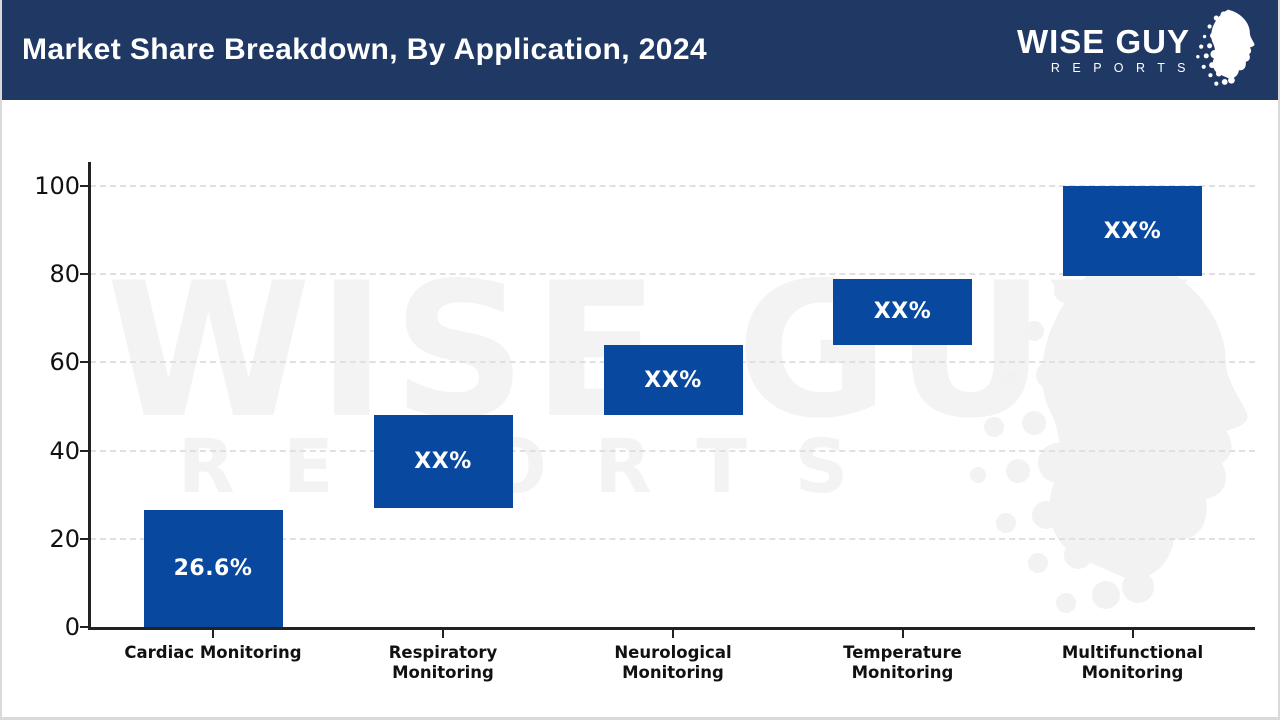 This screenshot has width=1280, height=720. I want to click on x-category-label: Multifunctional Monitoring, so click(1133, 663).